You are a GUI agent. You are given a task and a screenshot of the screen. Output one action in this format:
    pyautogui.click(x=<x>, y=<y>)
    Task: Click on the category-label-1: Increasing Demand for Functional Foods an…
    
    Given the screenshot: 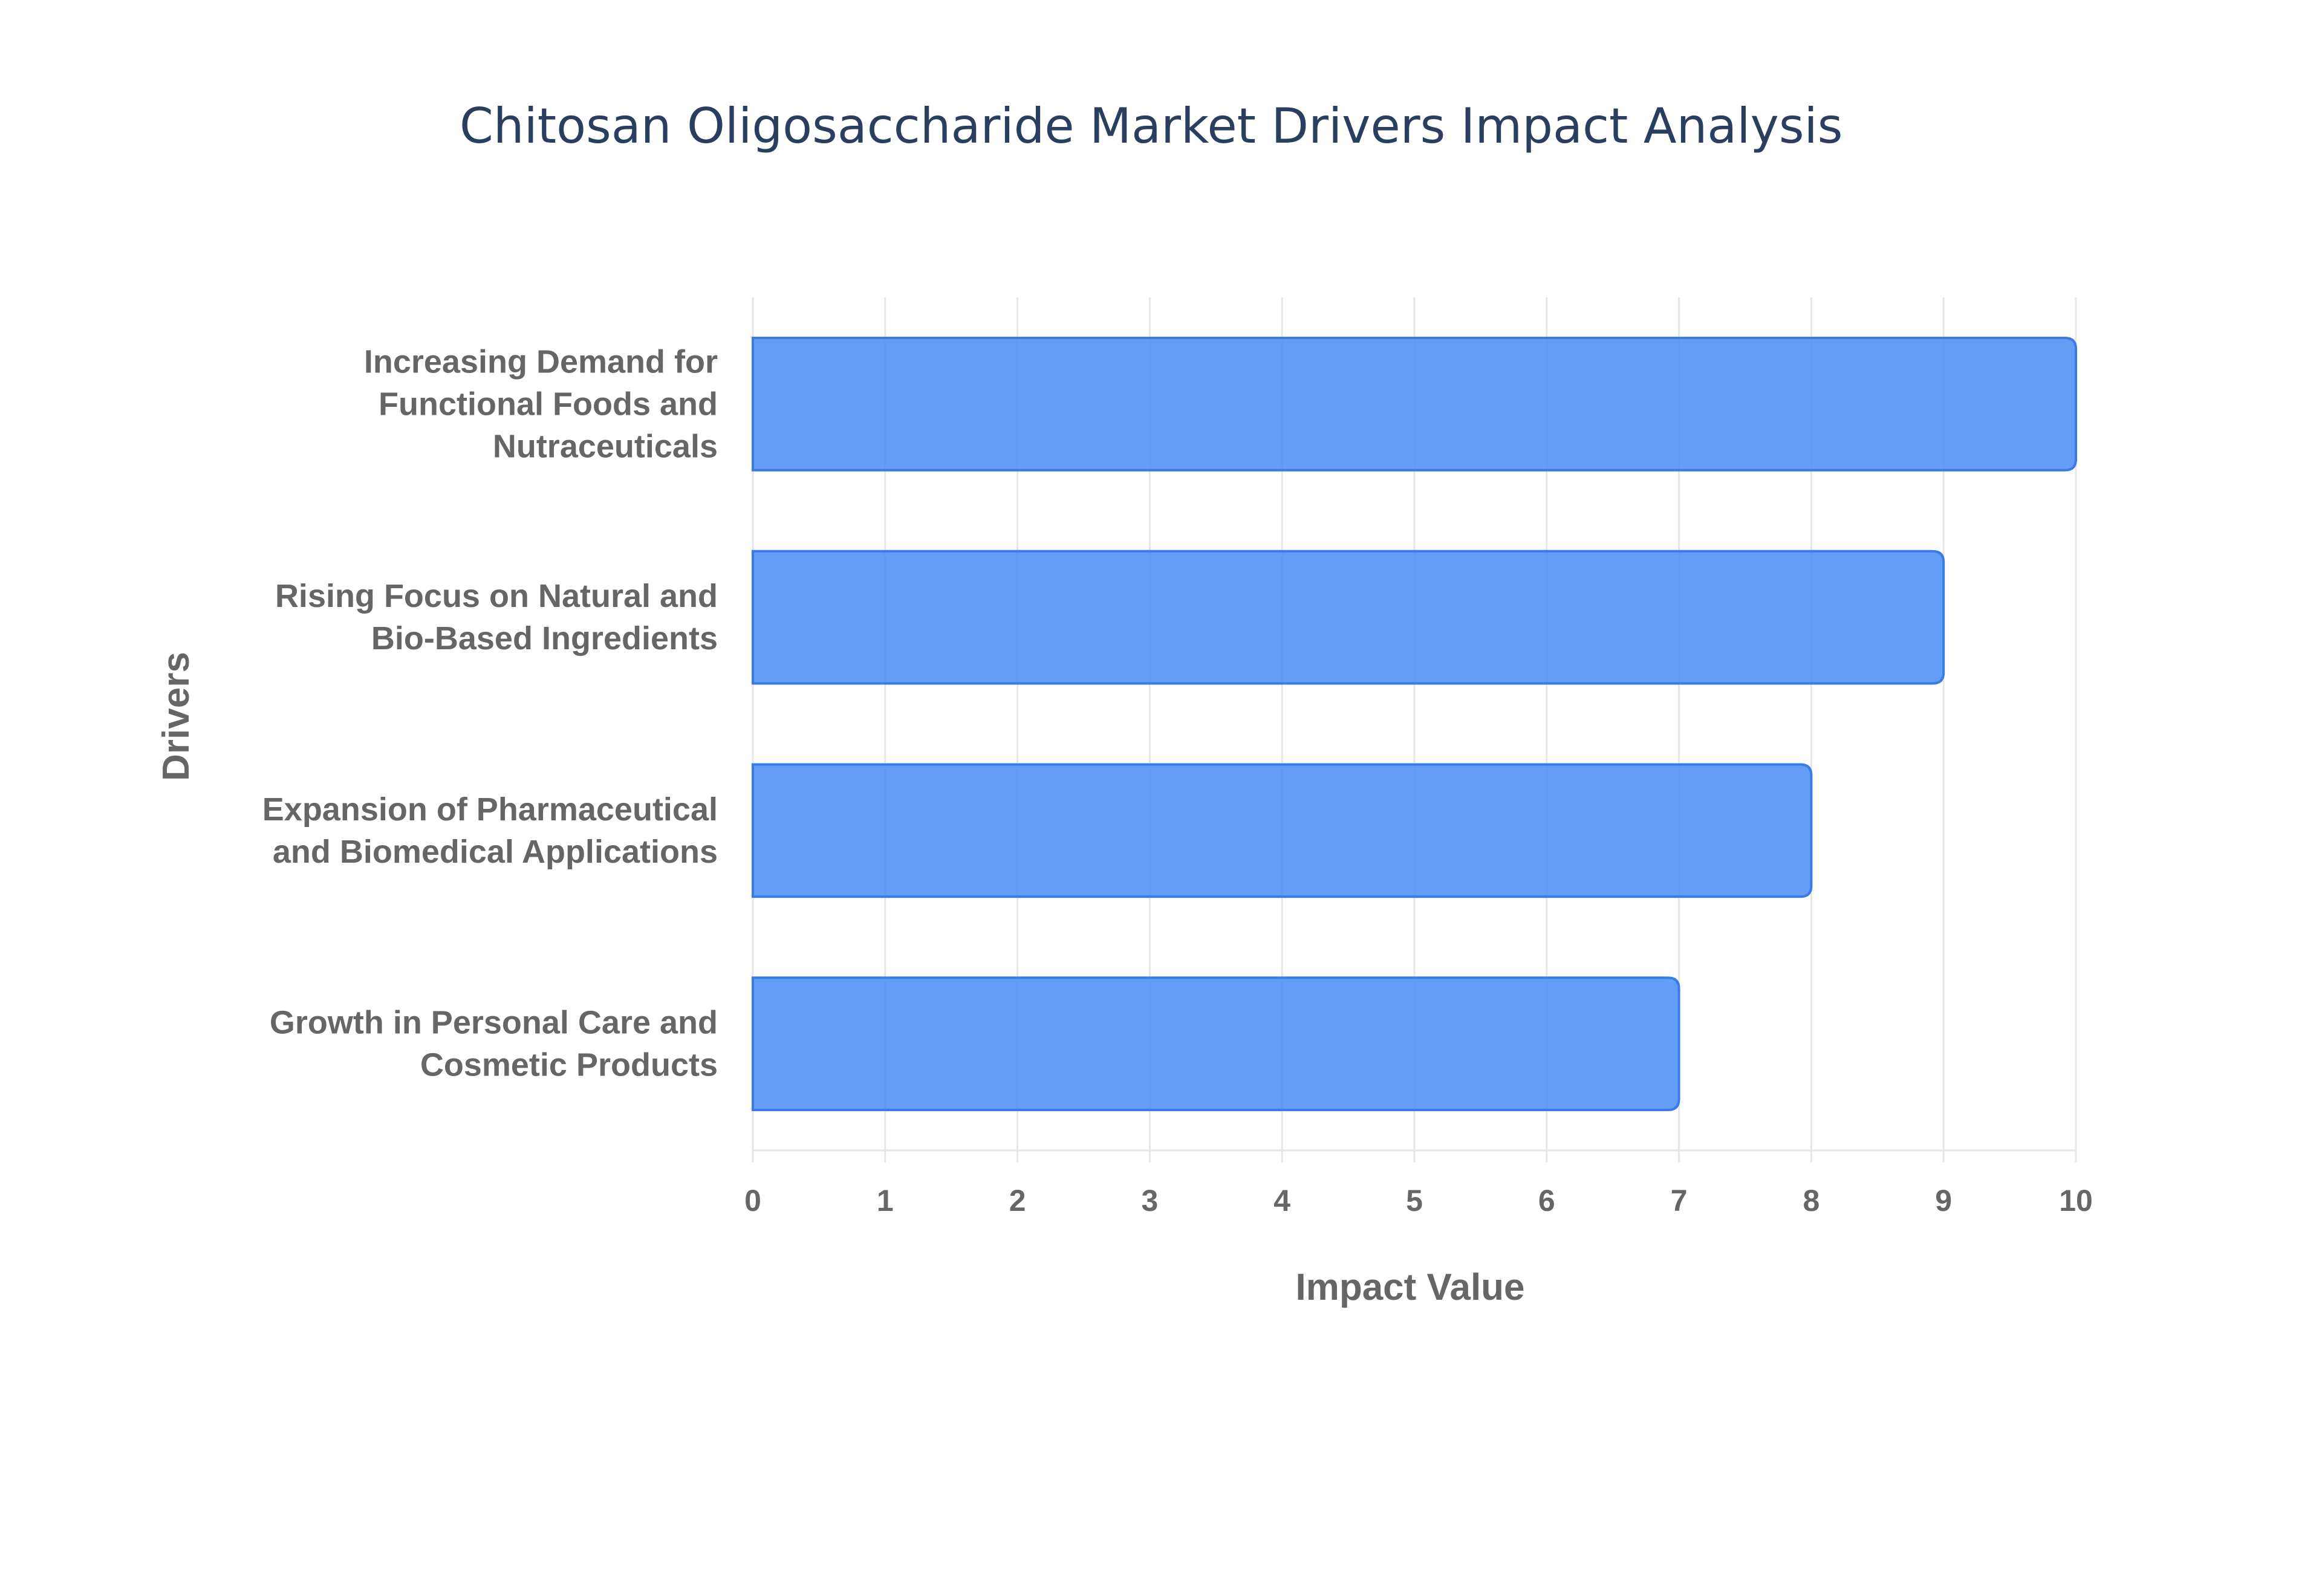 What is the action you would take?
    pyautogui.click(x=541, y=403)
    